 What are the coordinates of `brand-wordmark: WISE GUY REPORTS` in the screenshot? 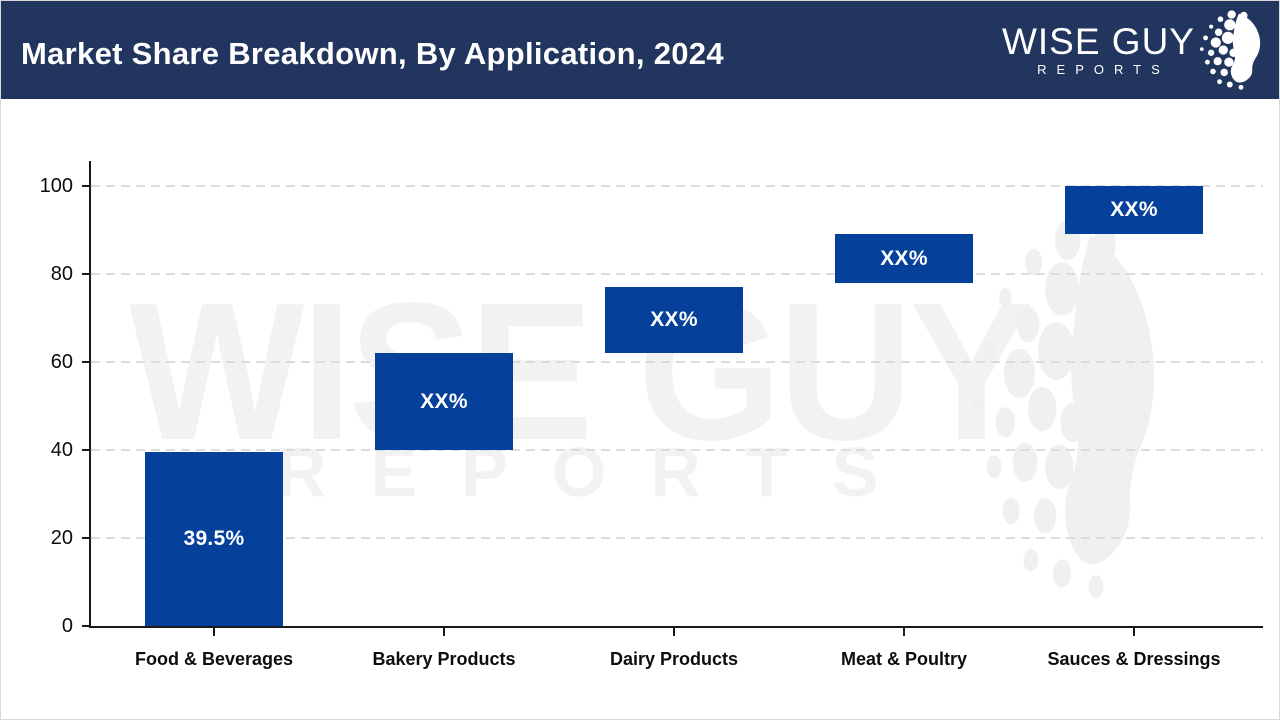 It's located at (1098, 49).